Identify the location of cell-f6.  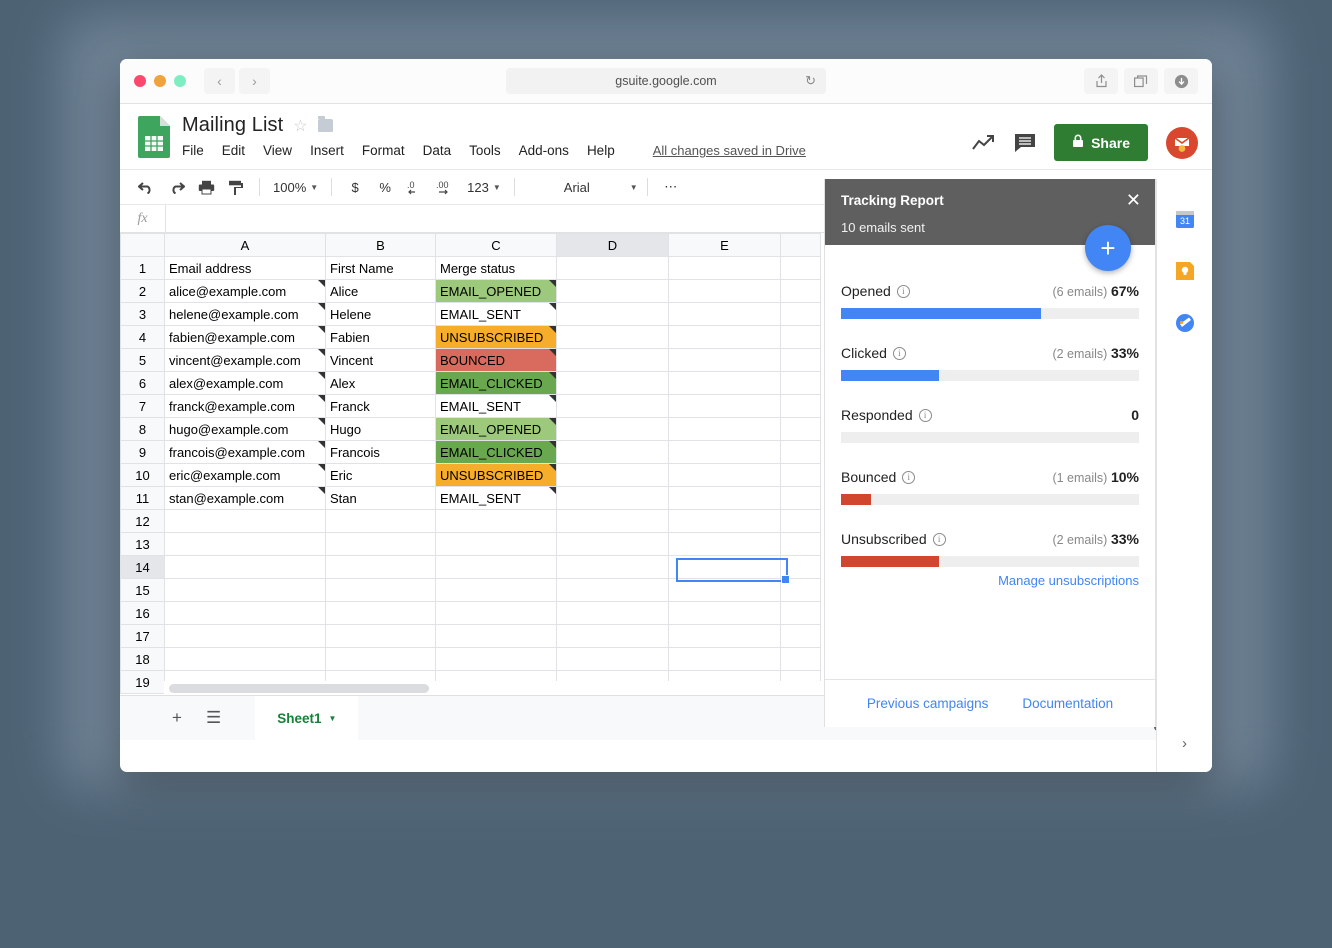
(800, 383).